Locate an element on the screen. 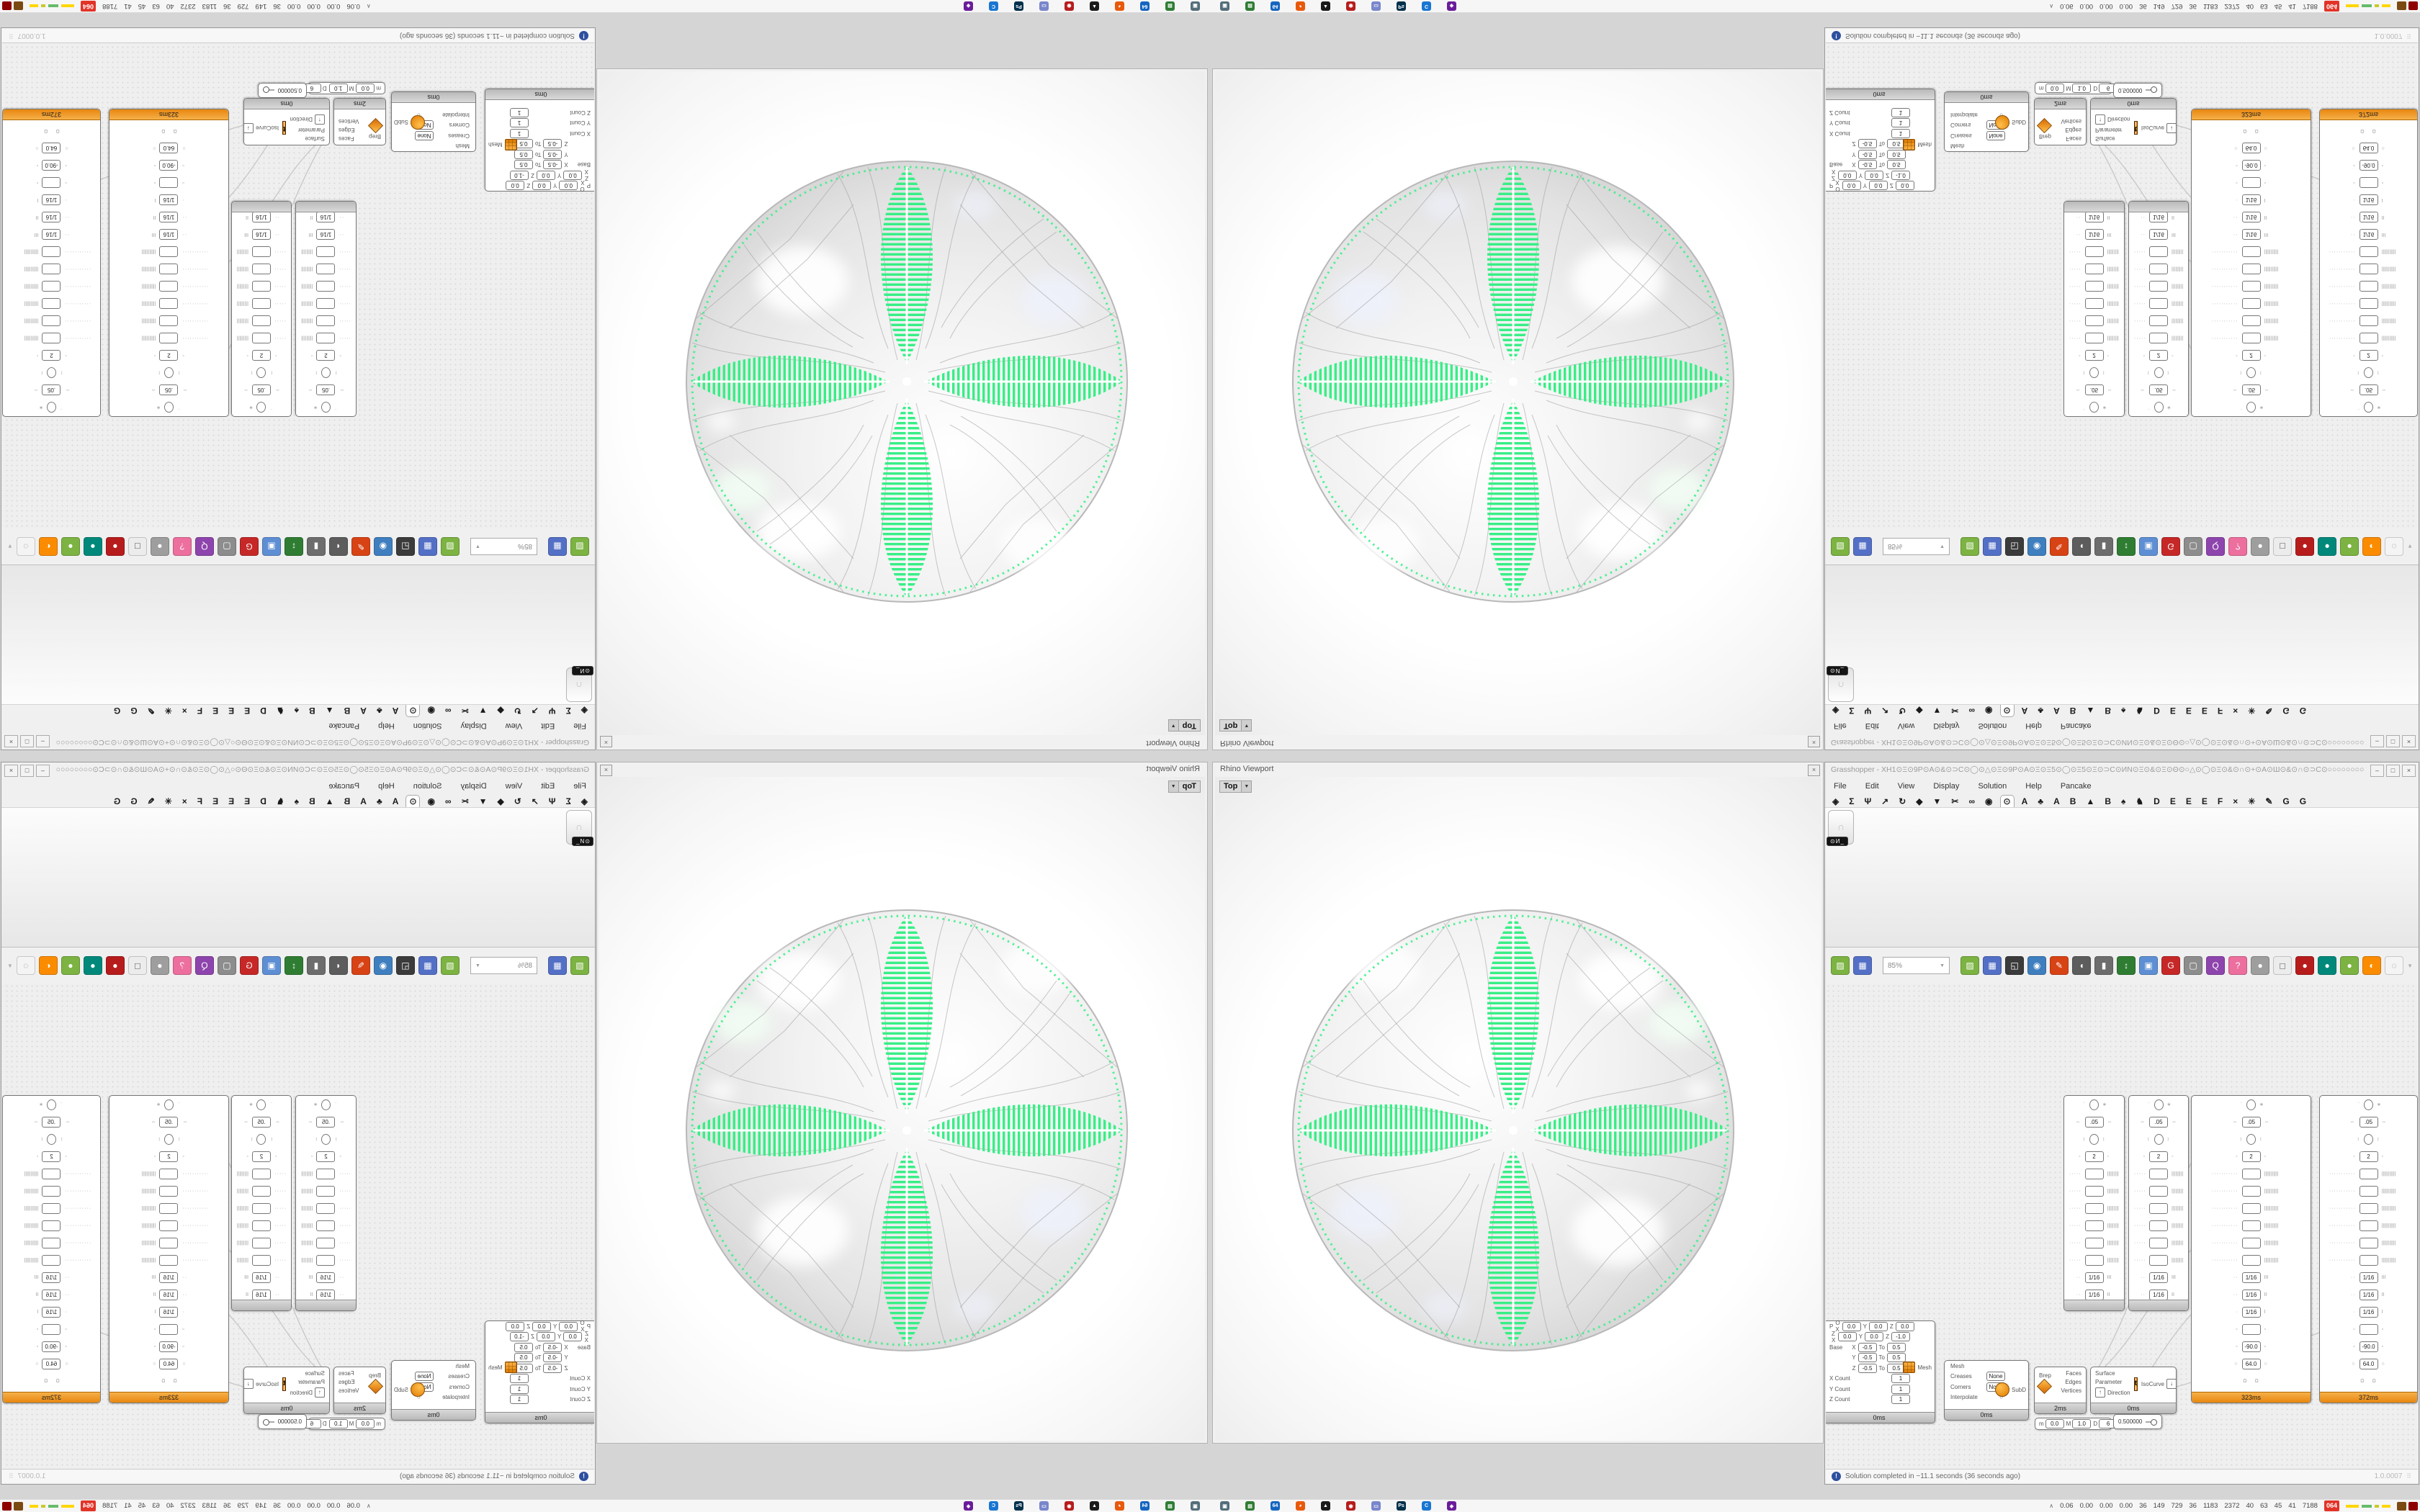 The width and height of the screenshot is (2420, 1512). node-number-slider: 0.500000 is located at coordinates (2137, 90).